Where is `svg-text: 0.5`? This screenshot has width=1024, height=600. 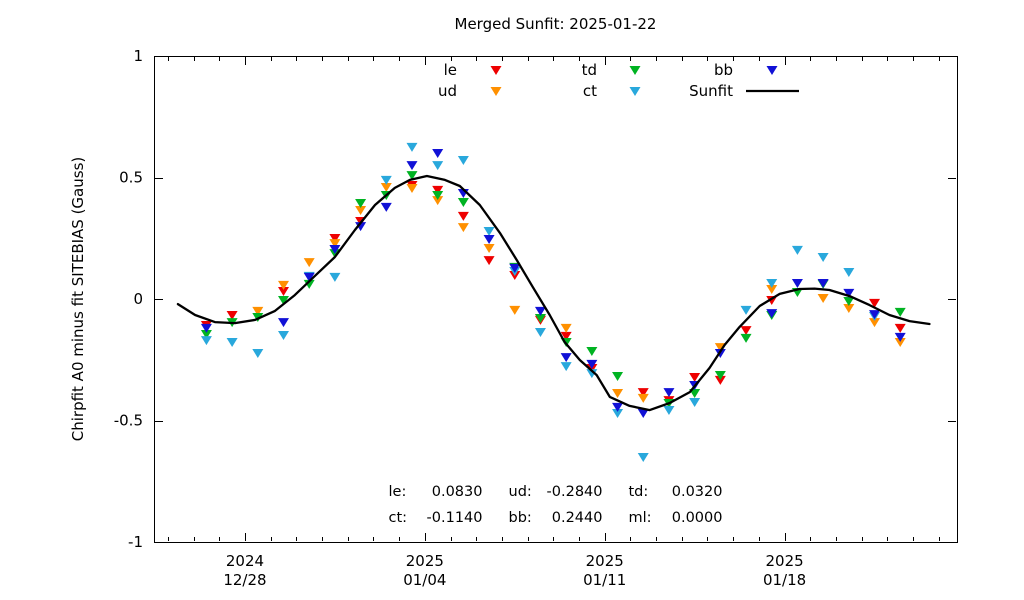
svg-text: 0.5 is located at coordinates (131, 178).